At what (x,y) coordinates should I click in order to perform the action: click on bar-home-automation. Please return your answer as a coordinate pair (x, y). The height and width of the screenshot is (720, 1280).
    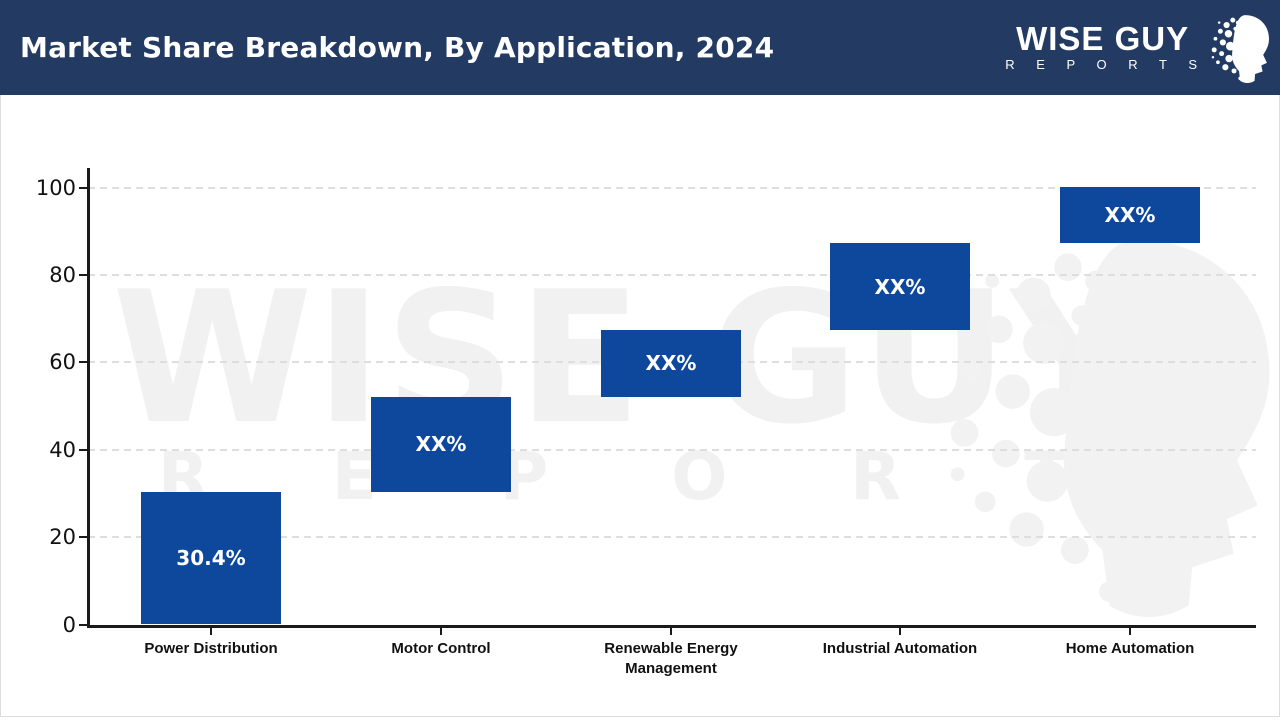
    Looking at the image, I should click on (1130, 215).